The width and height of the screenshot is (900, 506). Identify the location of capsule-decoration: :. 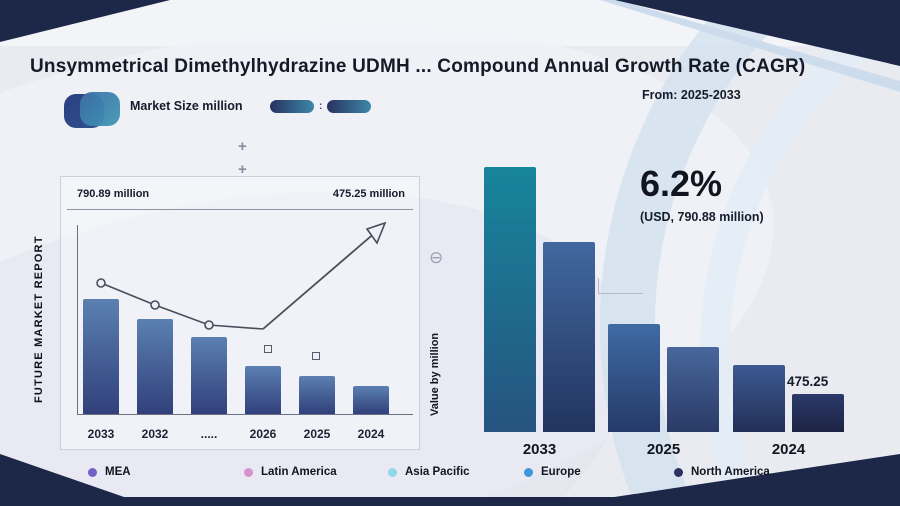
(321, 106).